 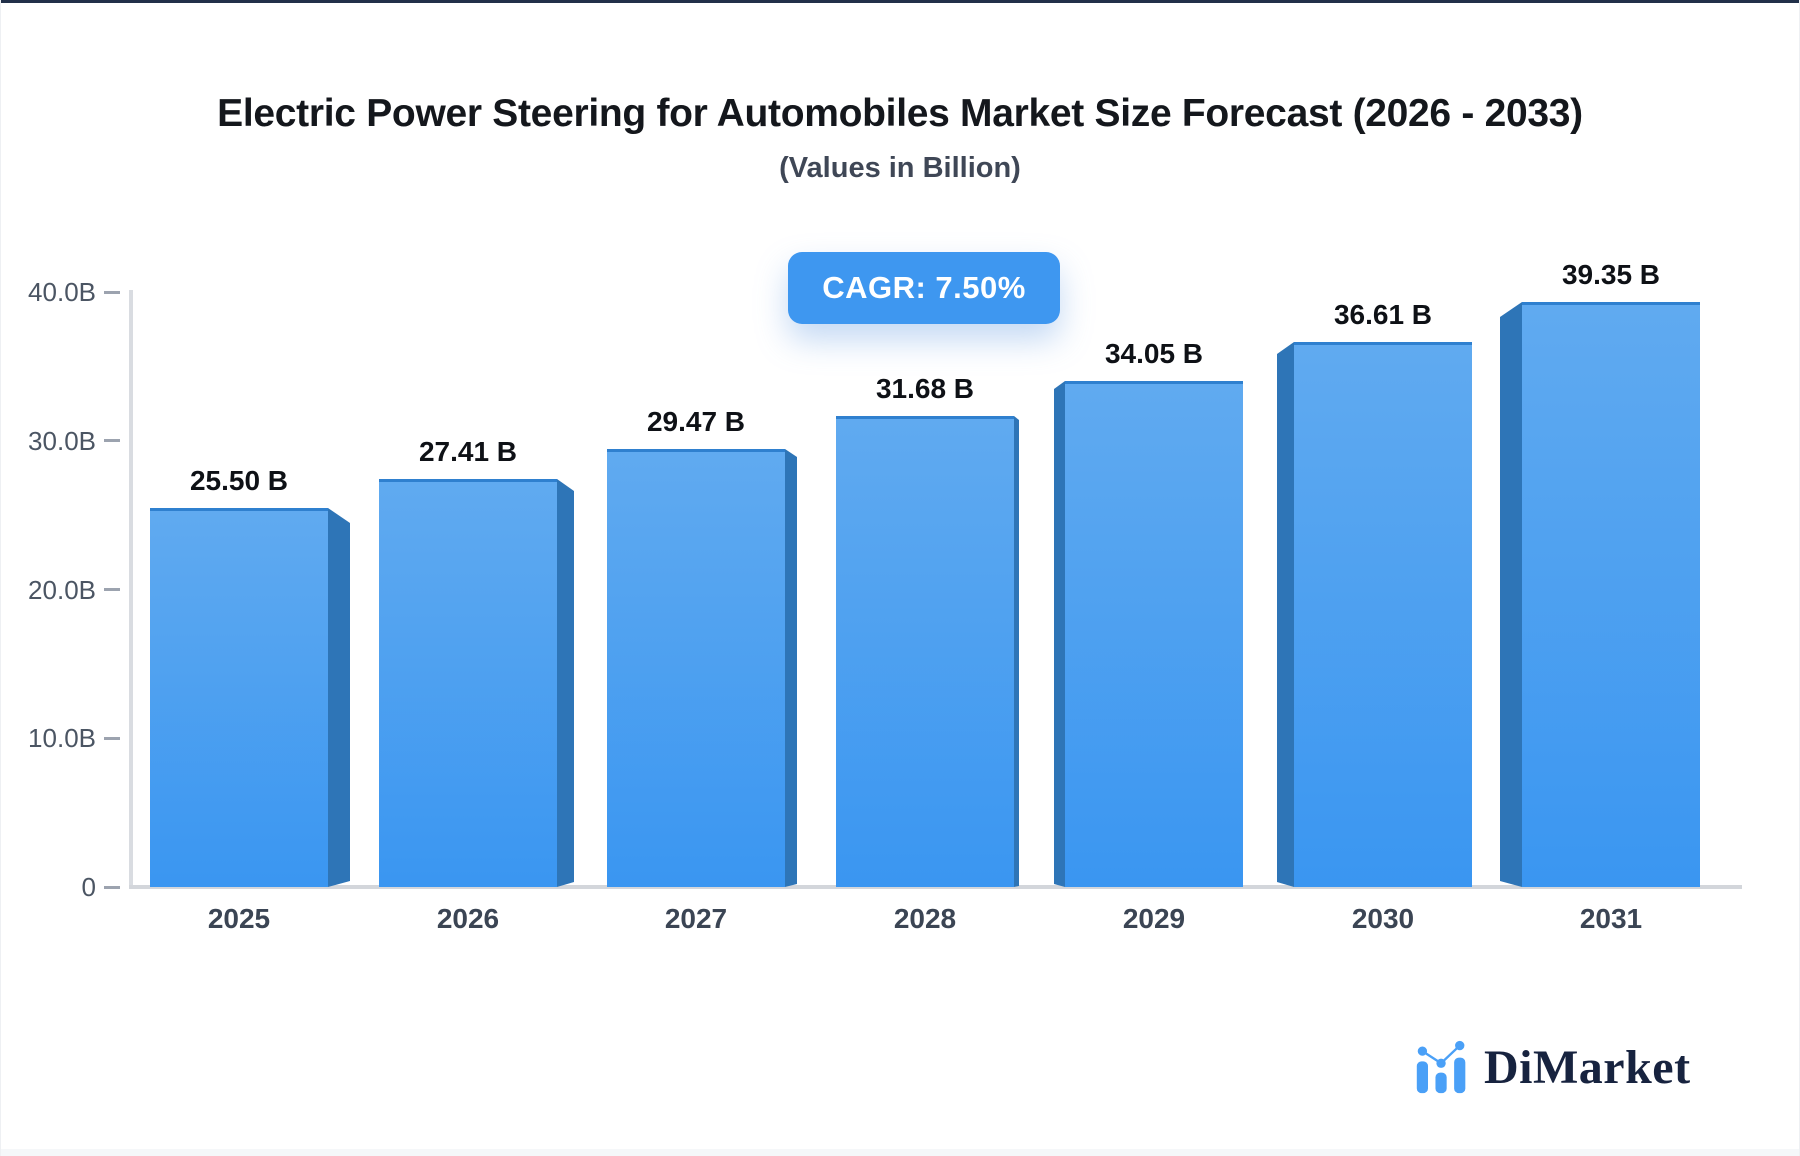 I want to click on bottom-border, so click(x=900, y=1152).